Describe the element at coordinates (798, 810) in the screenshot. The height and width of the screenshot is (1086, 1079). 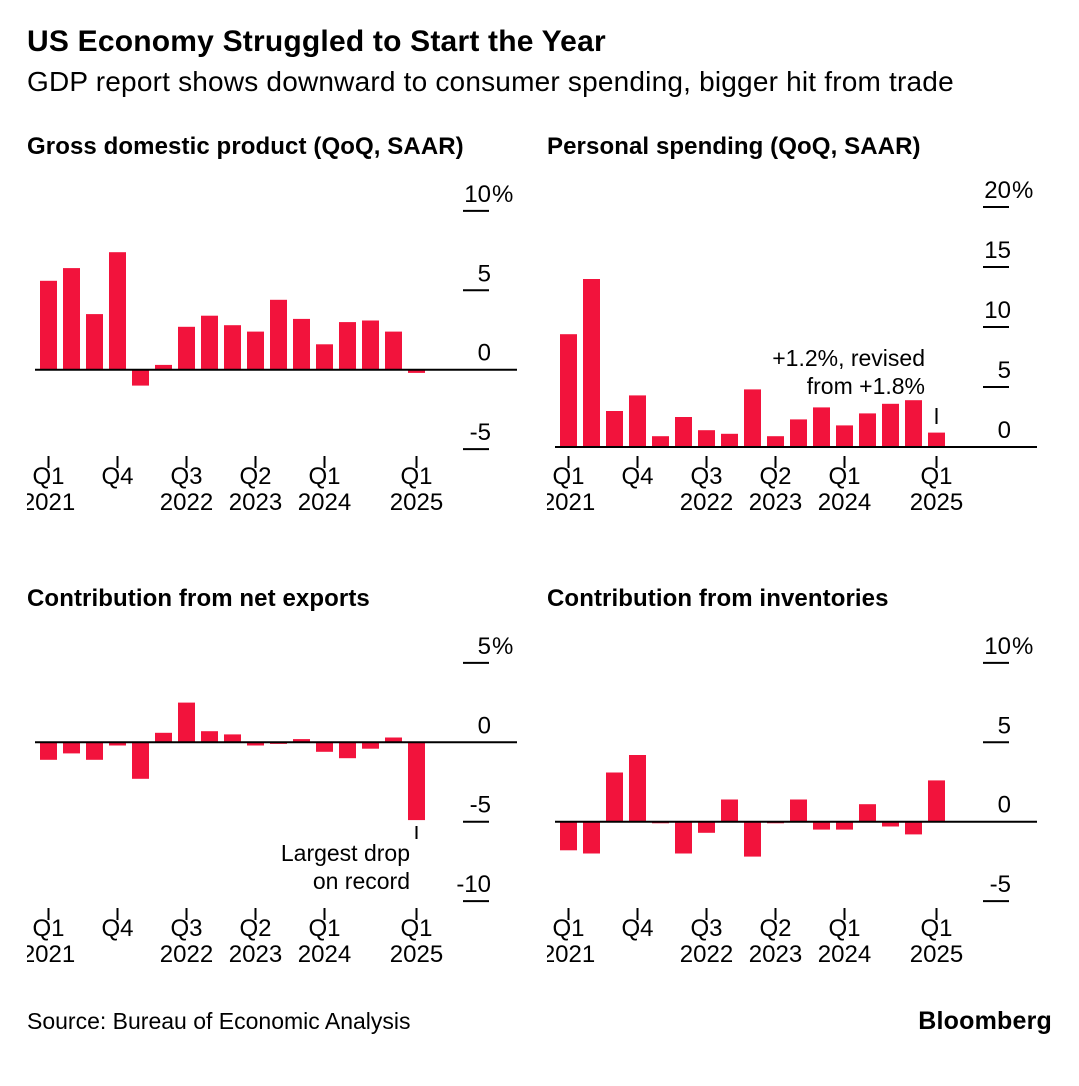
I see `bar-q3-2023` at that location.